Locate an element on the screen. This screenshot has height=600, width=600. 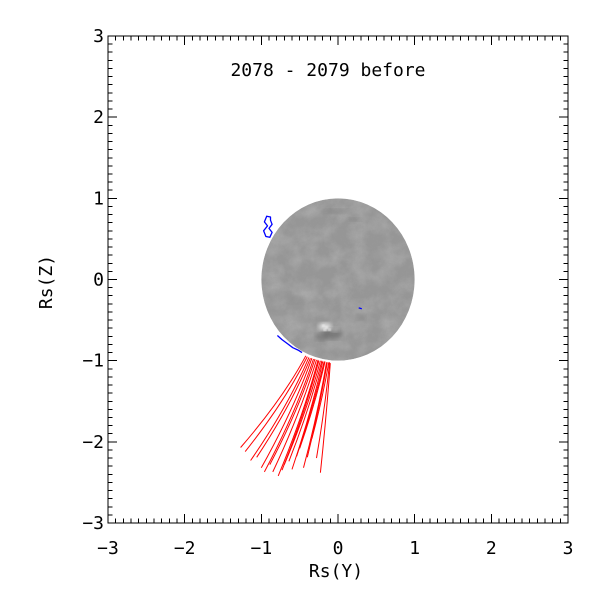
field-lines is located at coordinates (285, 416).